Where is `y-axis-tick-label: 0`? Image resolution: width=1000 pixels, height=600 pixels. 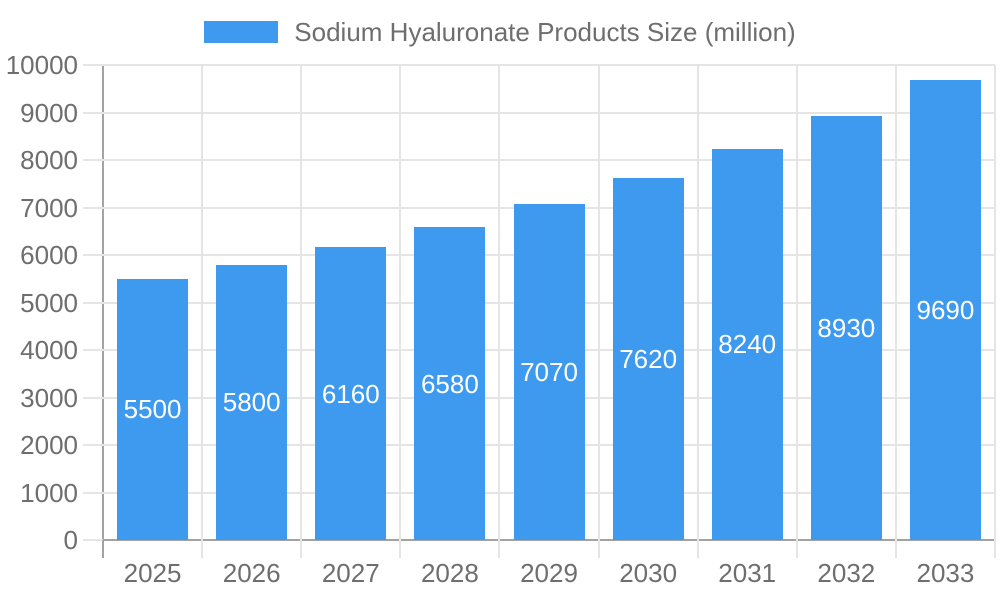
y-axis-tick-label: 0 is located at coordinates (70, 540).